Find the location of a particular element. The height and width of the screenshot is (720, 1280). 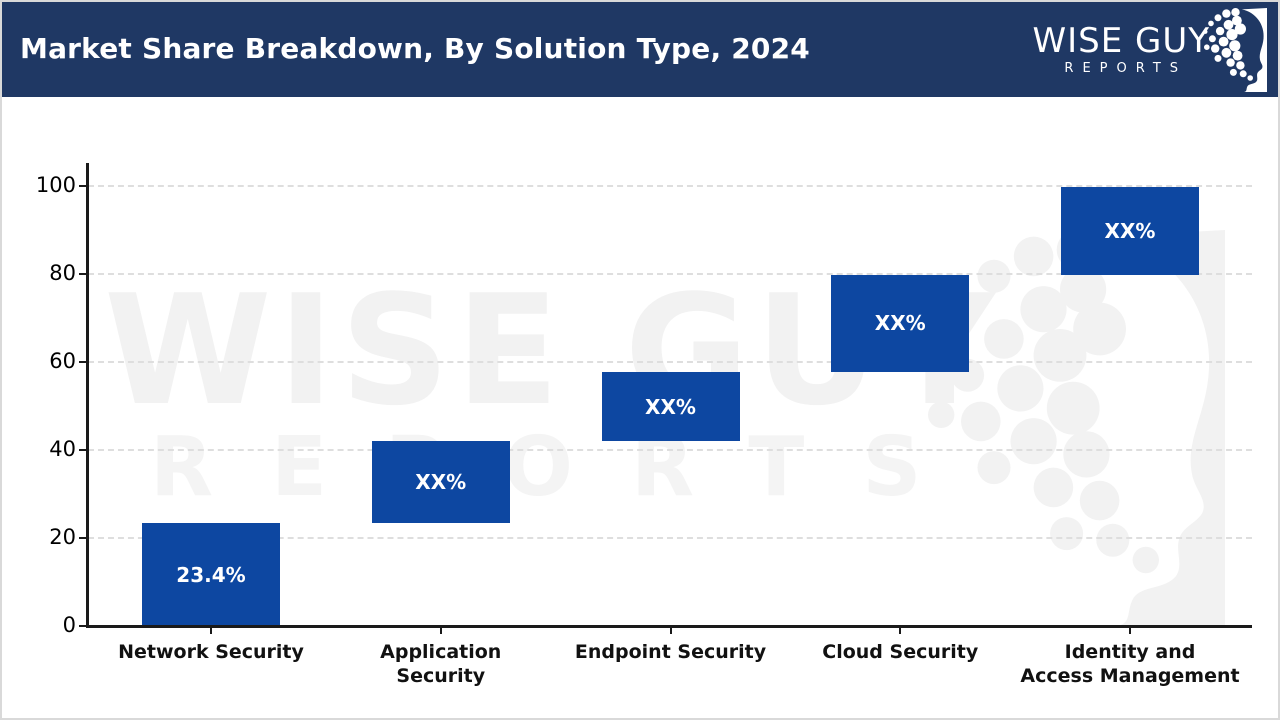

brand-name: WISE GUY is located at coordinates (1121, 41).